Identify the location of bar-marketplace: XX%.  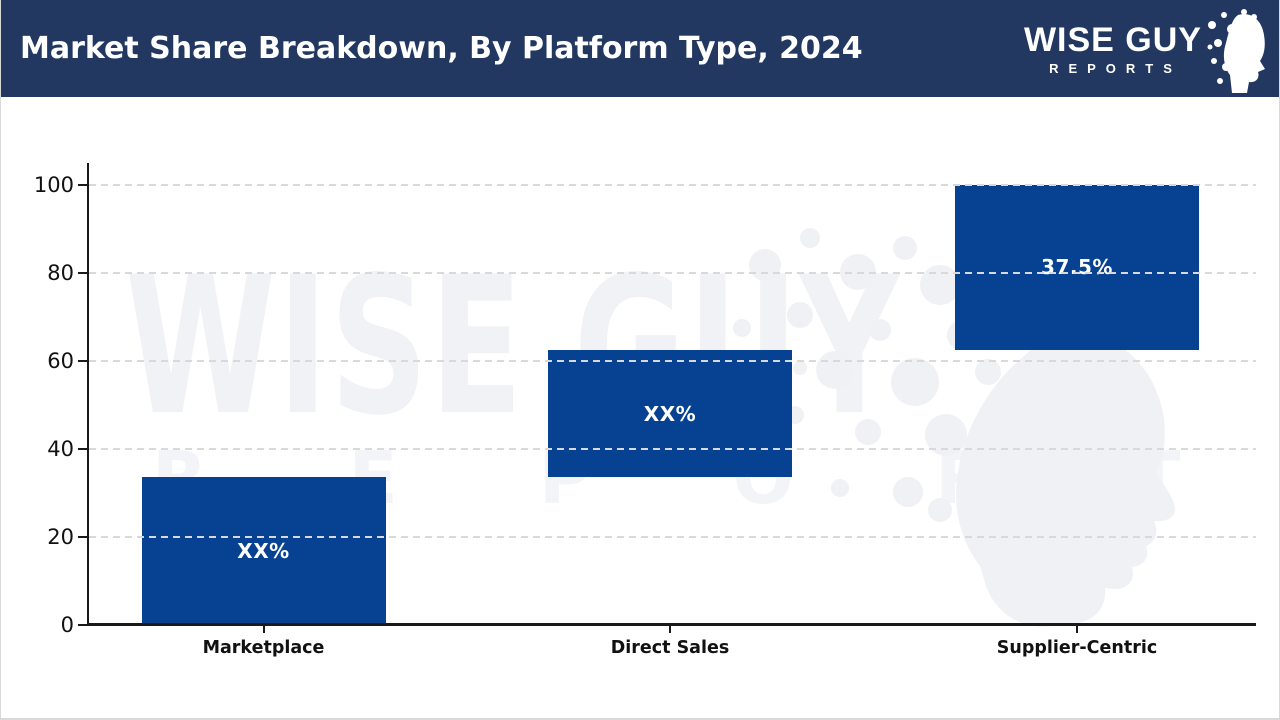
(263, 551).